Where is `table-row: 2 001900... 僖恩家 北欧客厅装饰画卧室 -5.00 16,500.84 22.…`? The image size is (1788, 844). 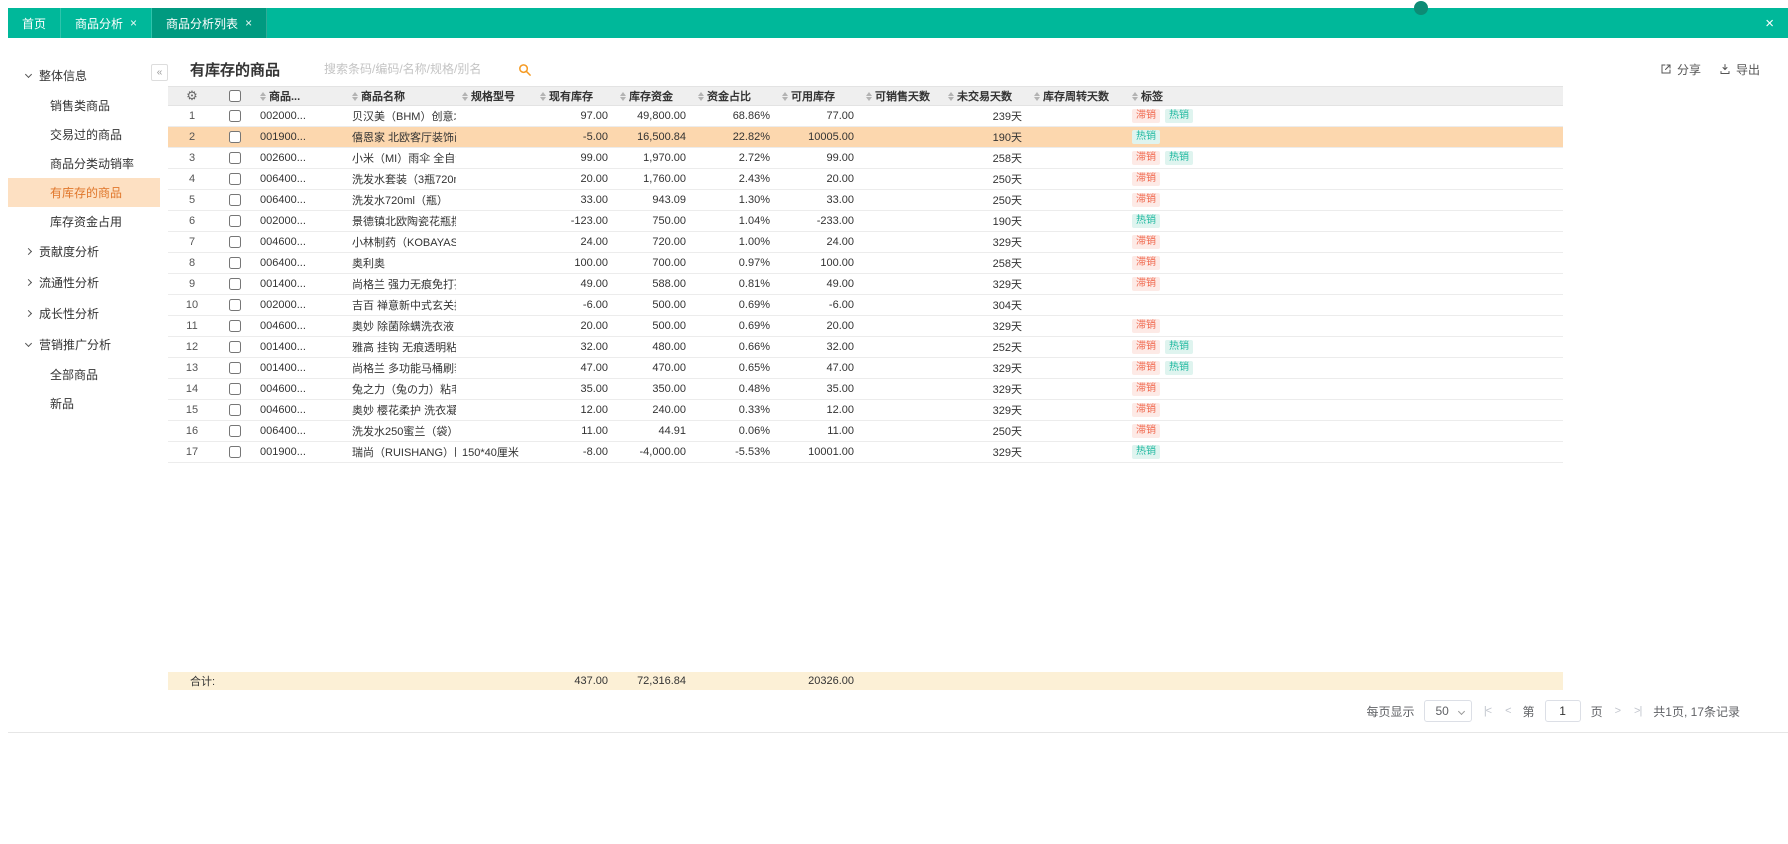
table-row: 2 001900... 僖恩家 北欧客厅装饰画卧室 -5.00 16,500.84 22.… is located at coordinates (865, 137).